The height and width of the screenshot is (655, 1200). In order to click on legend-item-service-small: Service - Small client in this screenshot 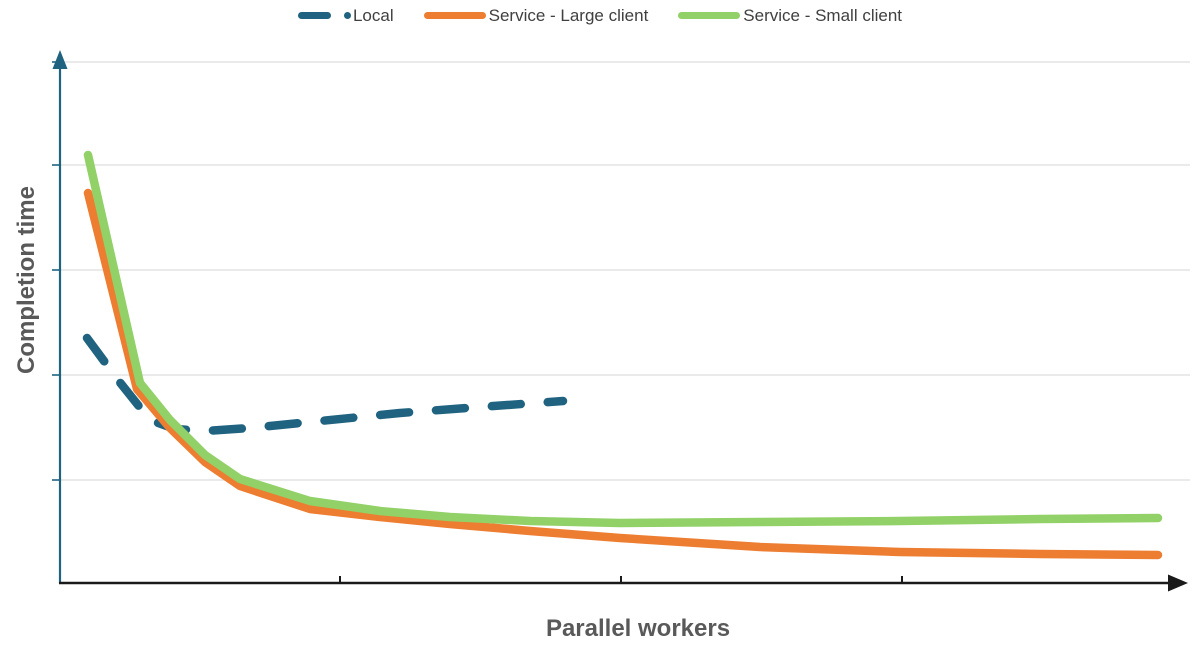, I will do `click(790, 15)`.